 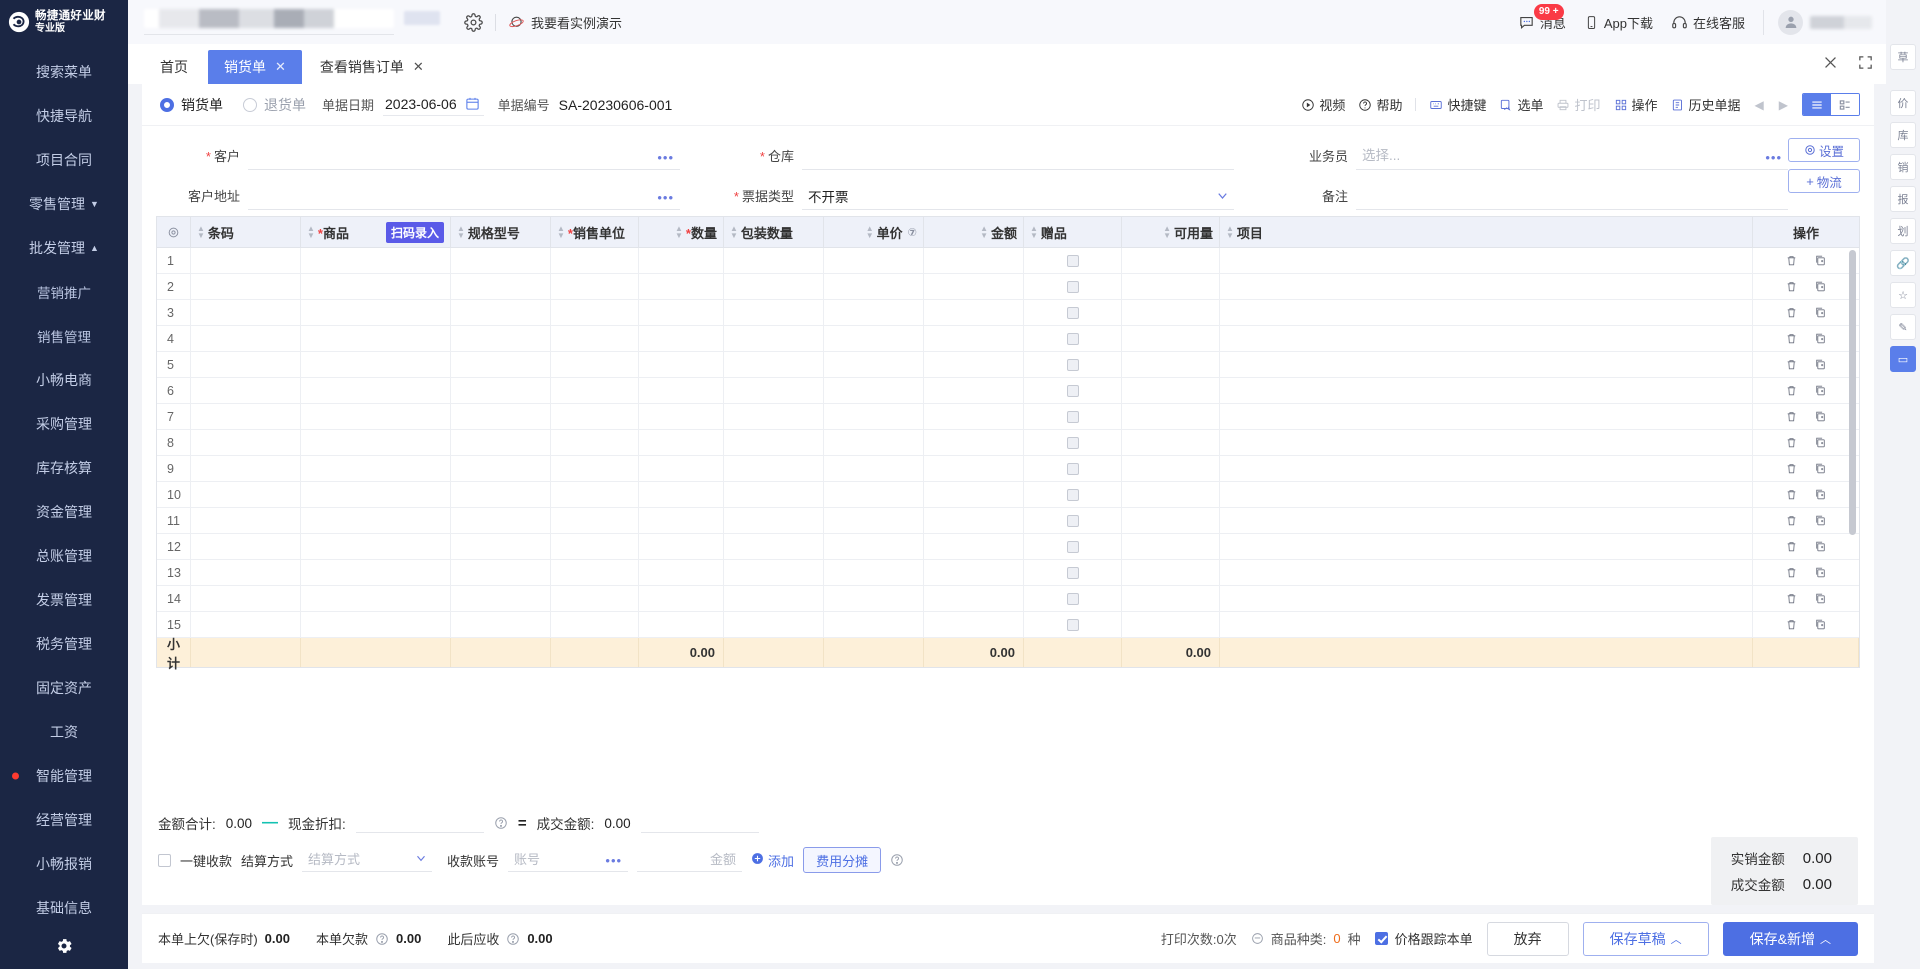 I want to click on field-address-control: •••, so click(x=464, y=197).